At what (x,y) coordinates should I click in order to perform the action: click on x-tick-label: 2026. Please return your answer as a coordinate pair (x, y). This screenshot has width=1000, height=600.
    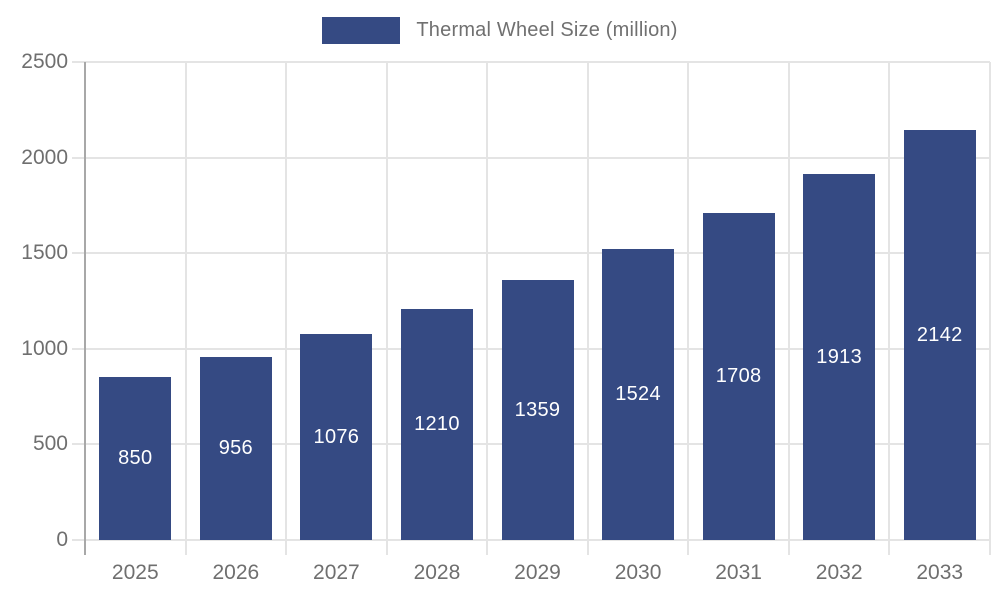
    Looking at the image, I should click on (236, 572).